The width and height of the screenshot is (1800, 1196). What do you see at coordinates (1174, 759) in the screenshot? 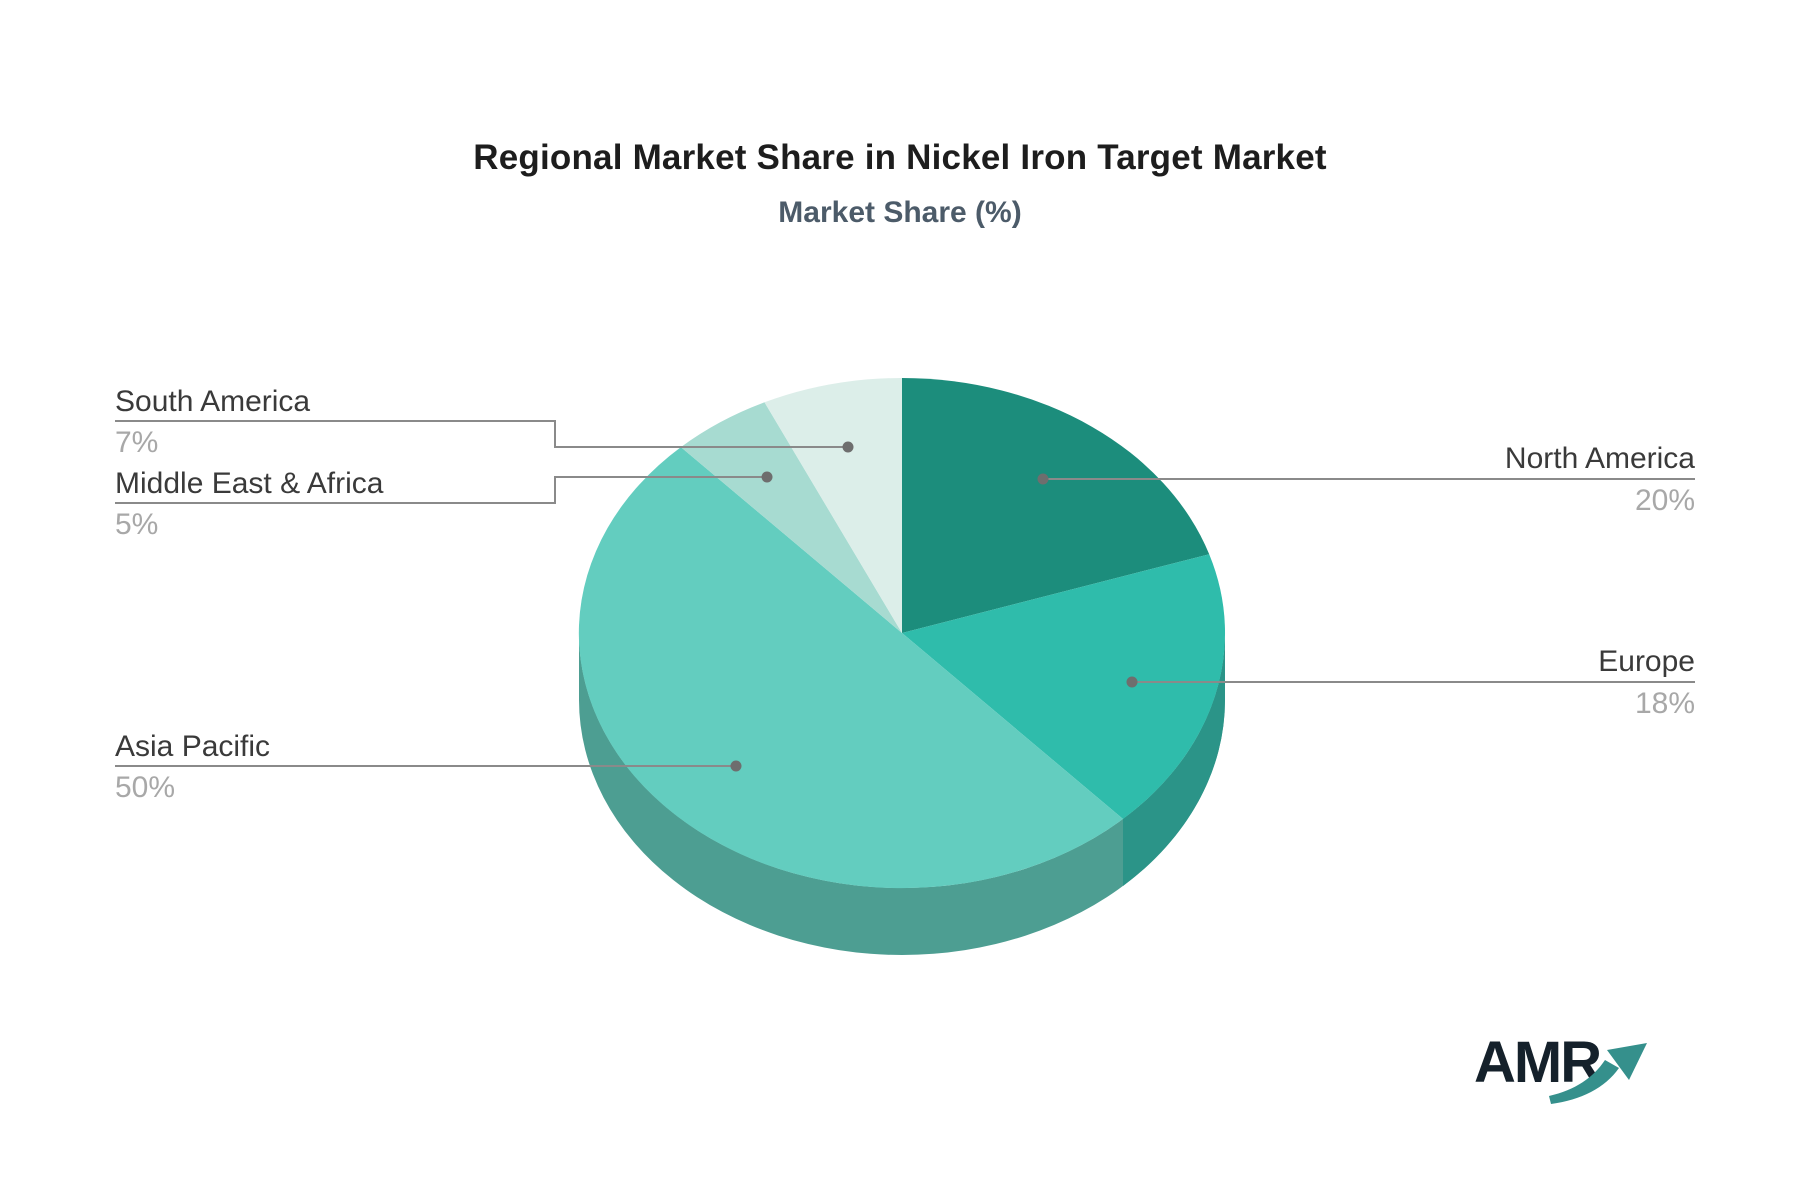
I see `pie-depth-rim-europe` at bounding box center [1174, 759].